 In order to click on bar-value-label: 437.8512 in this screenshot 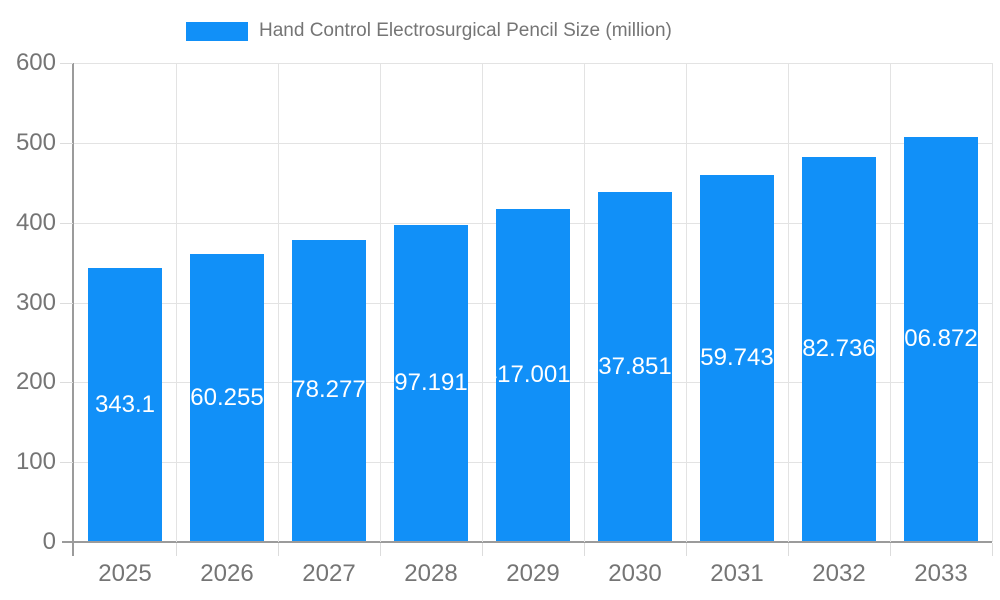, I will do `click(635, 366)`.